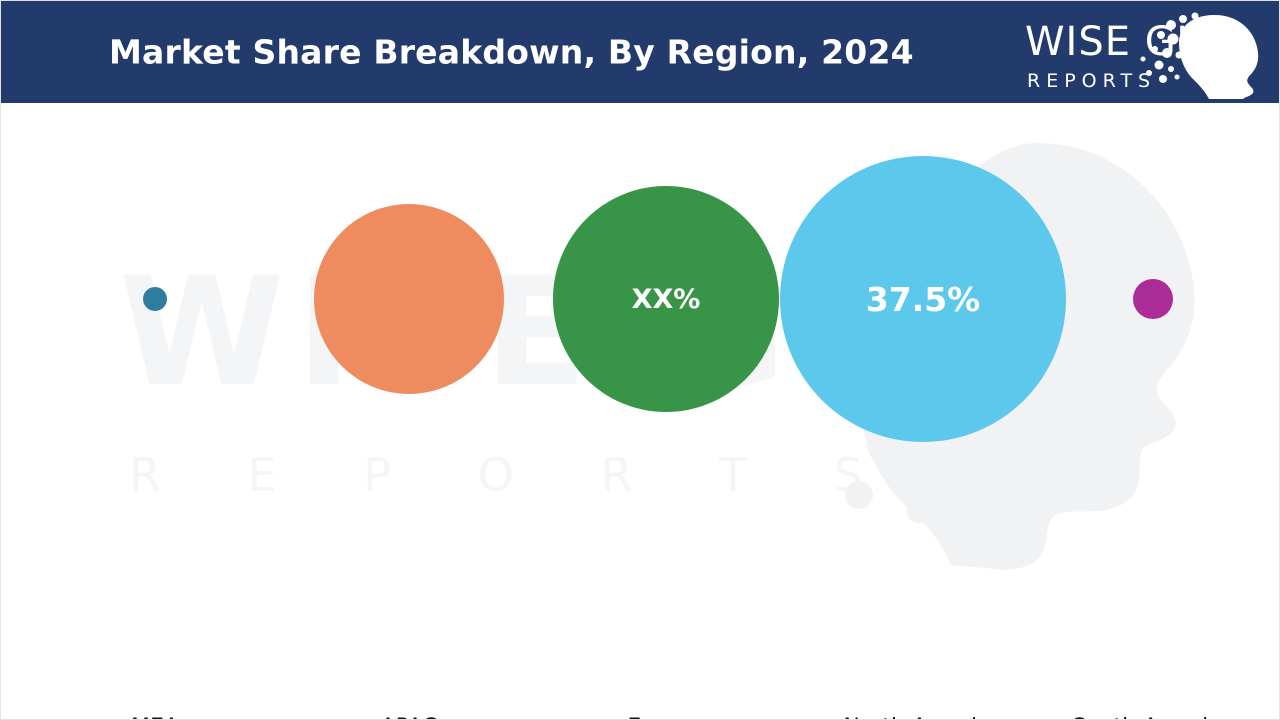 This screenshot has height=720, width=1280. Describe the element at coordinates (409, 299) in the screenshot. I see `bubble-apac` at that location.